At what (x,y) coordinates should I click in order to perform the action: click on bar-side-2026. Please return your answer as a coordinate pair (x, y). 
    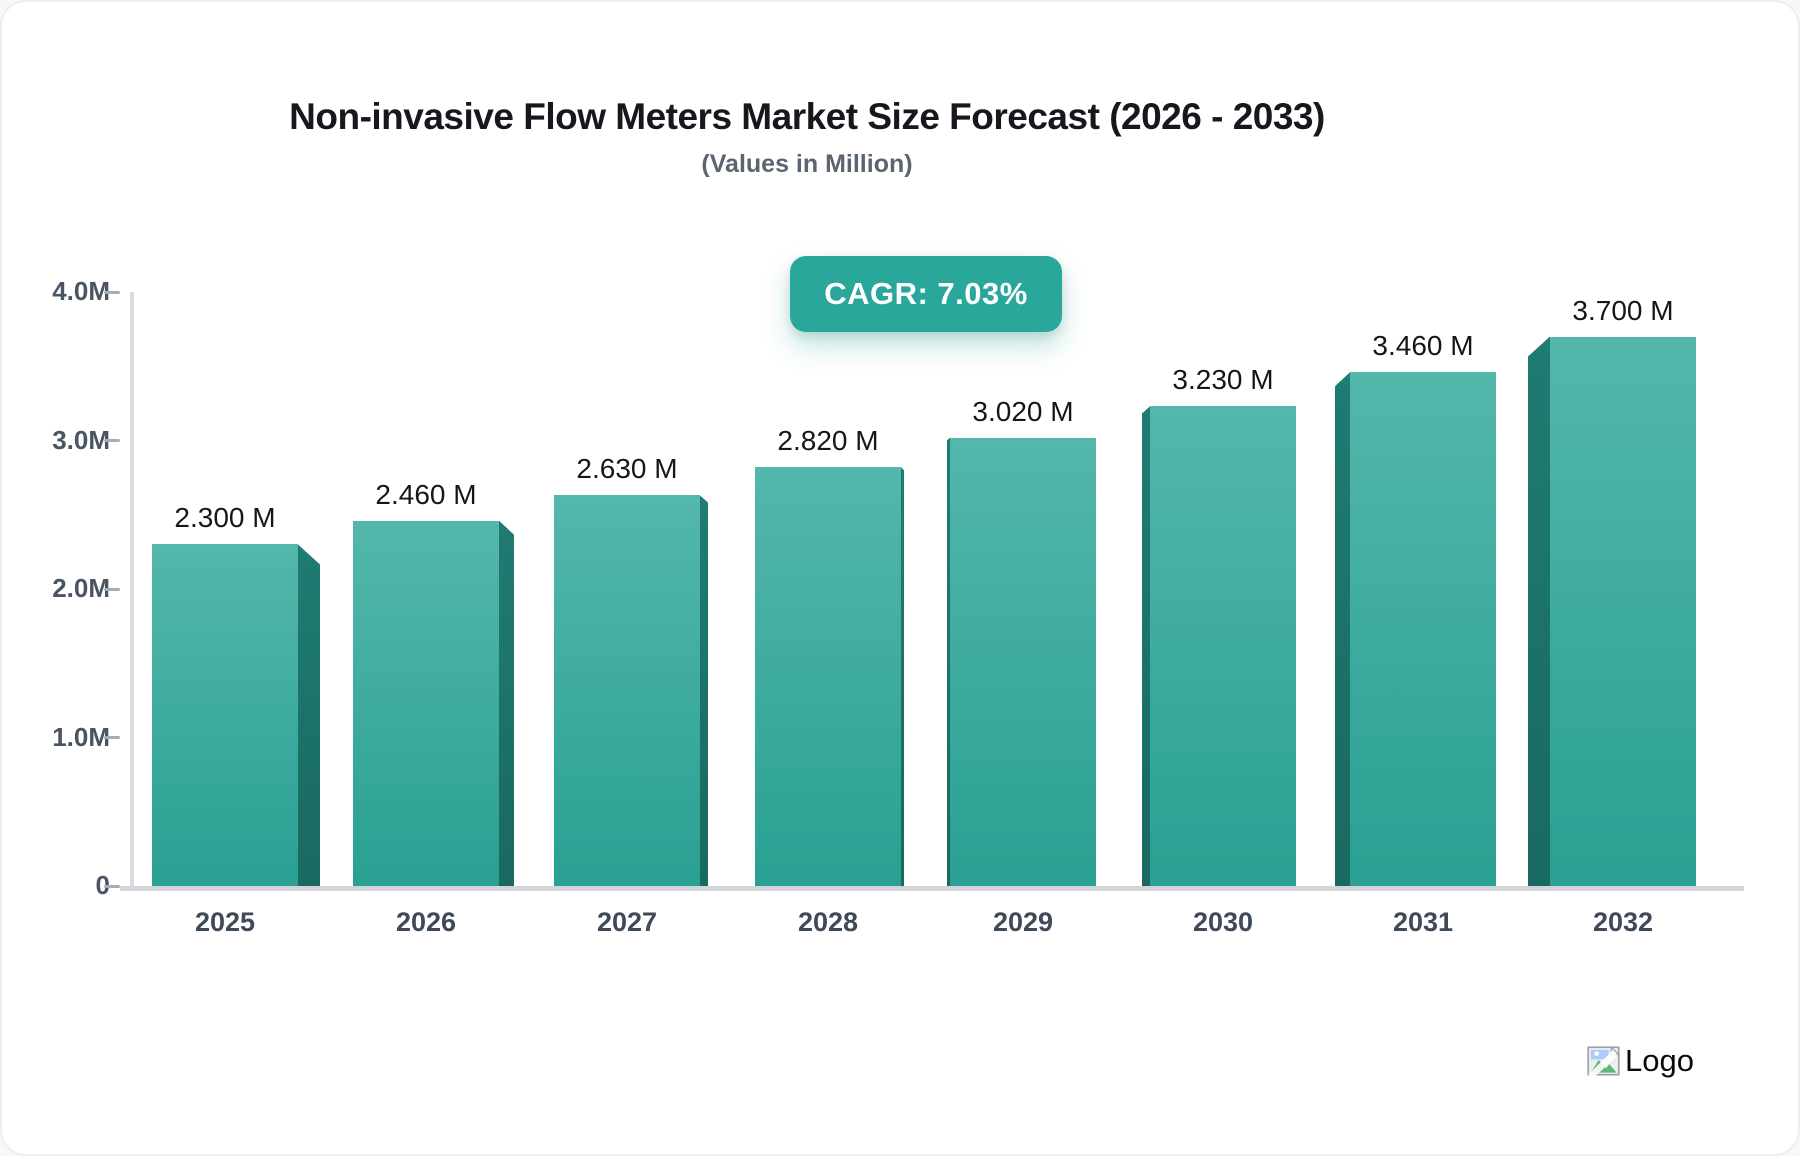
    Looking at the image, I should click on (506, 703).